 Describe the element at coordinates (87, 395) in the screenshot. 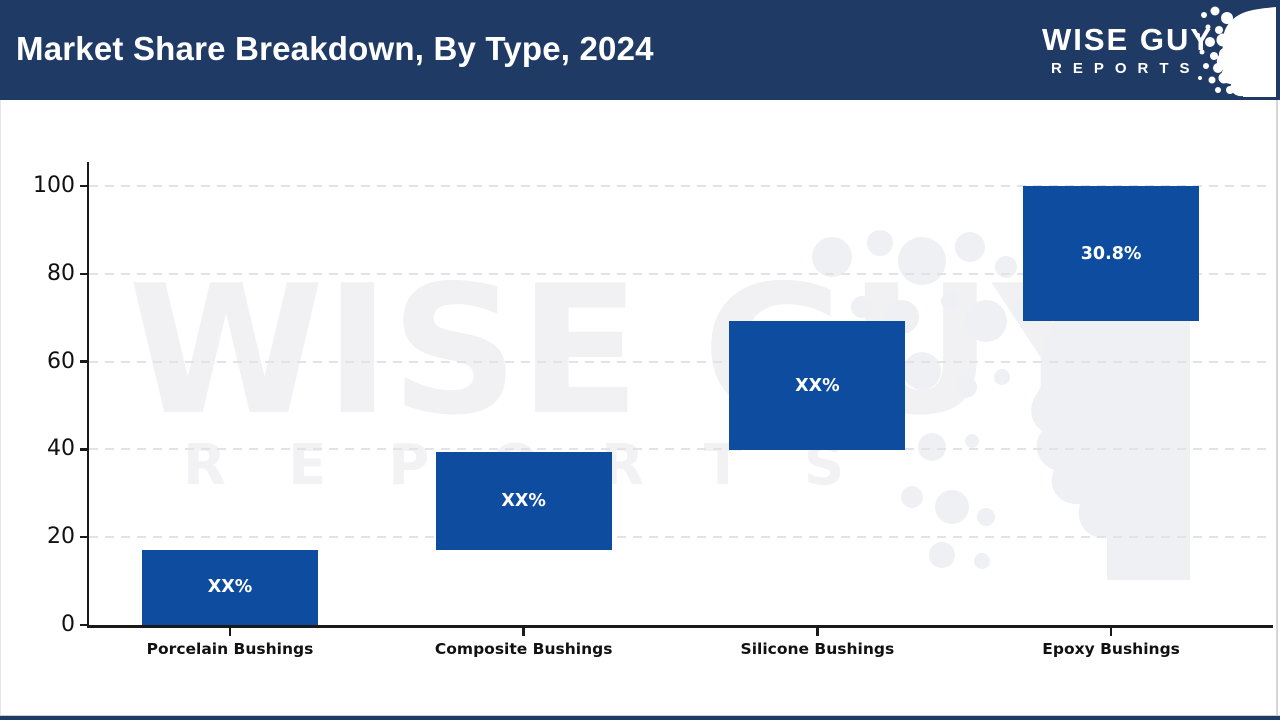

I see `y-axis-line` at that location.